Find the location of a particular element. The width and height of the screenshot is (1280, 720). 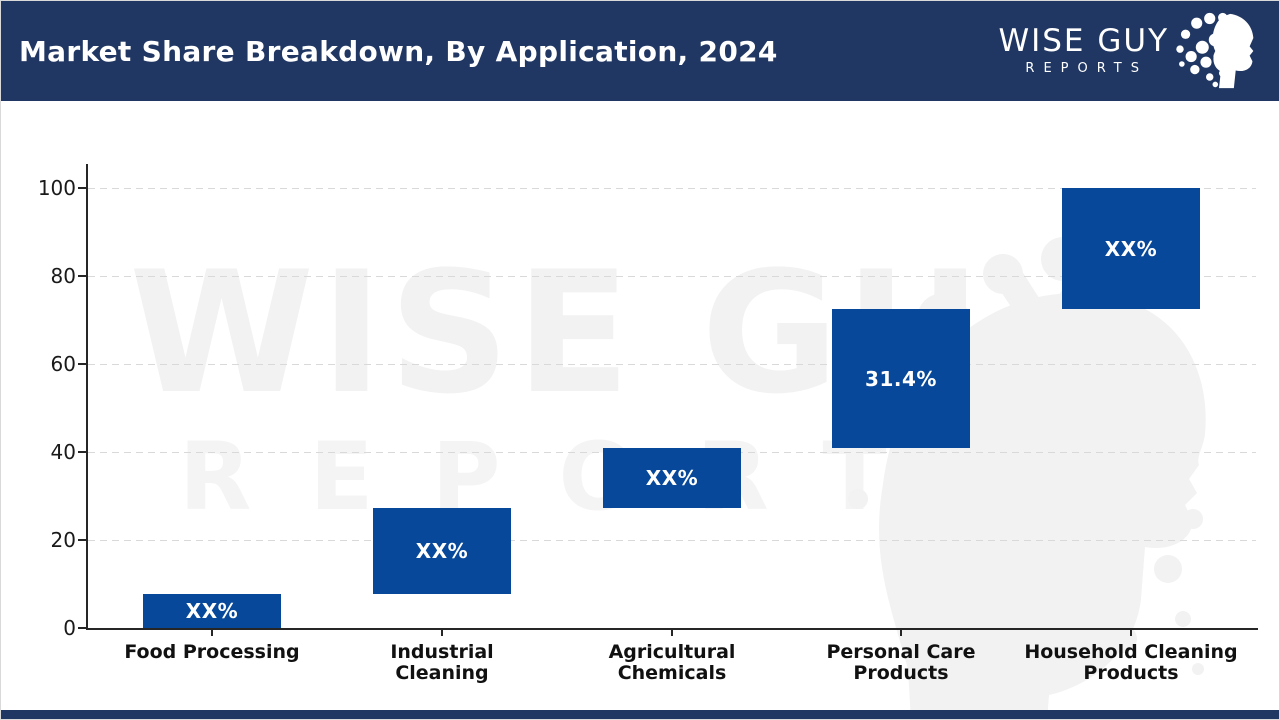

x-category-label-line: Food Processing is located at coordinates (212, 652).